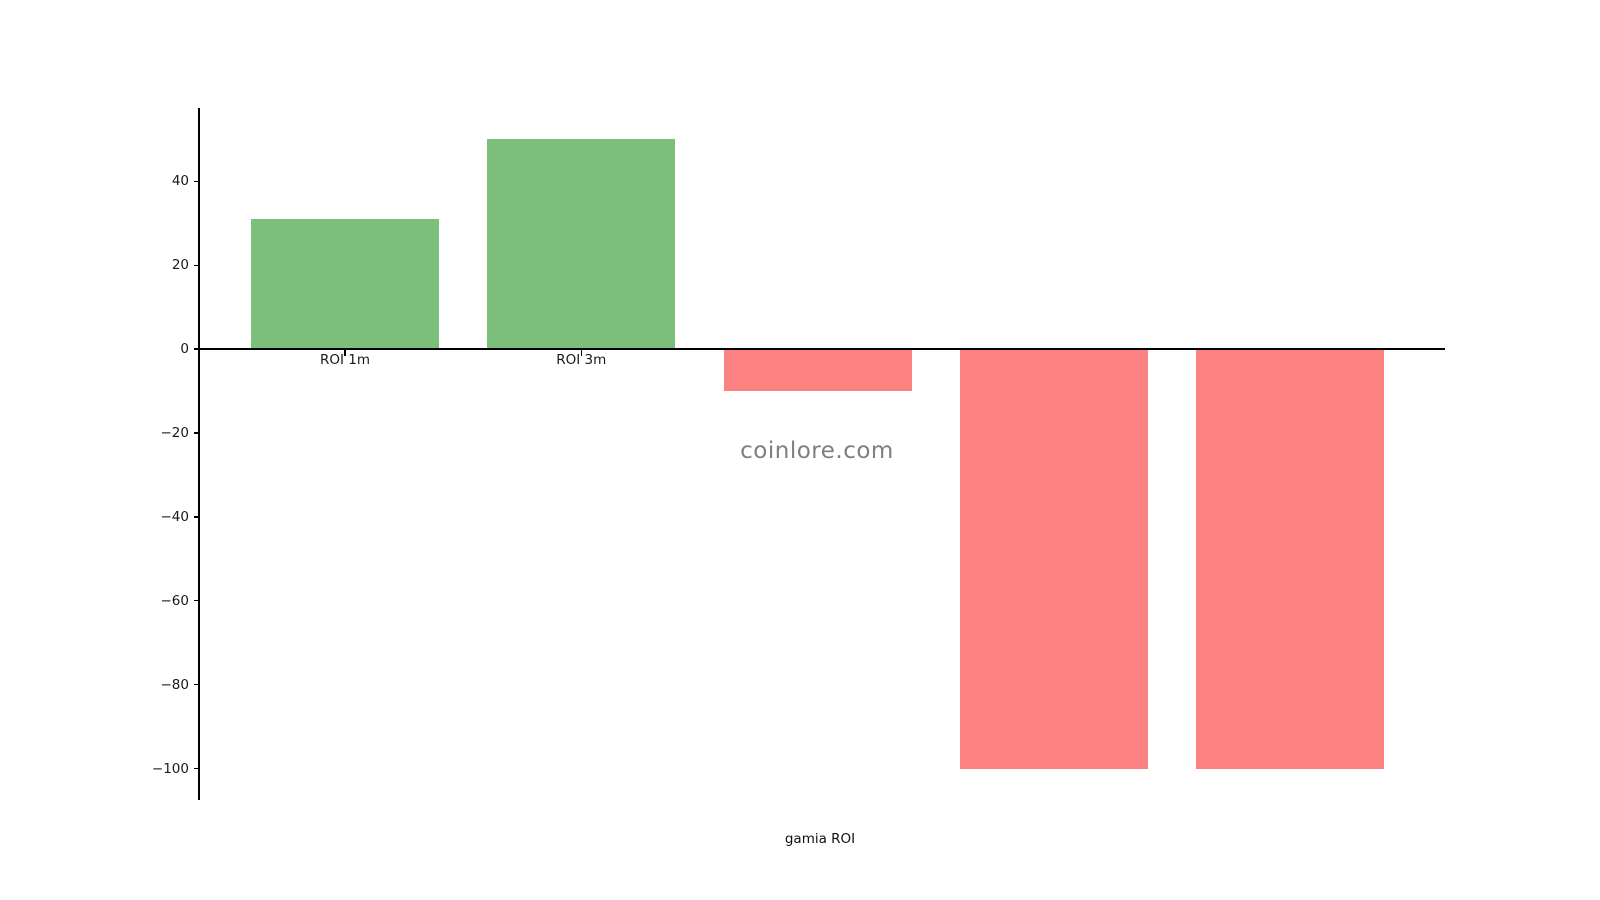 This screenshot has height=900, width=1600. Describe the element at coordinates (175, 684) in the screenshot. I see `y-tick-label: −80` at that location.